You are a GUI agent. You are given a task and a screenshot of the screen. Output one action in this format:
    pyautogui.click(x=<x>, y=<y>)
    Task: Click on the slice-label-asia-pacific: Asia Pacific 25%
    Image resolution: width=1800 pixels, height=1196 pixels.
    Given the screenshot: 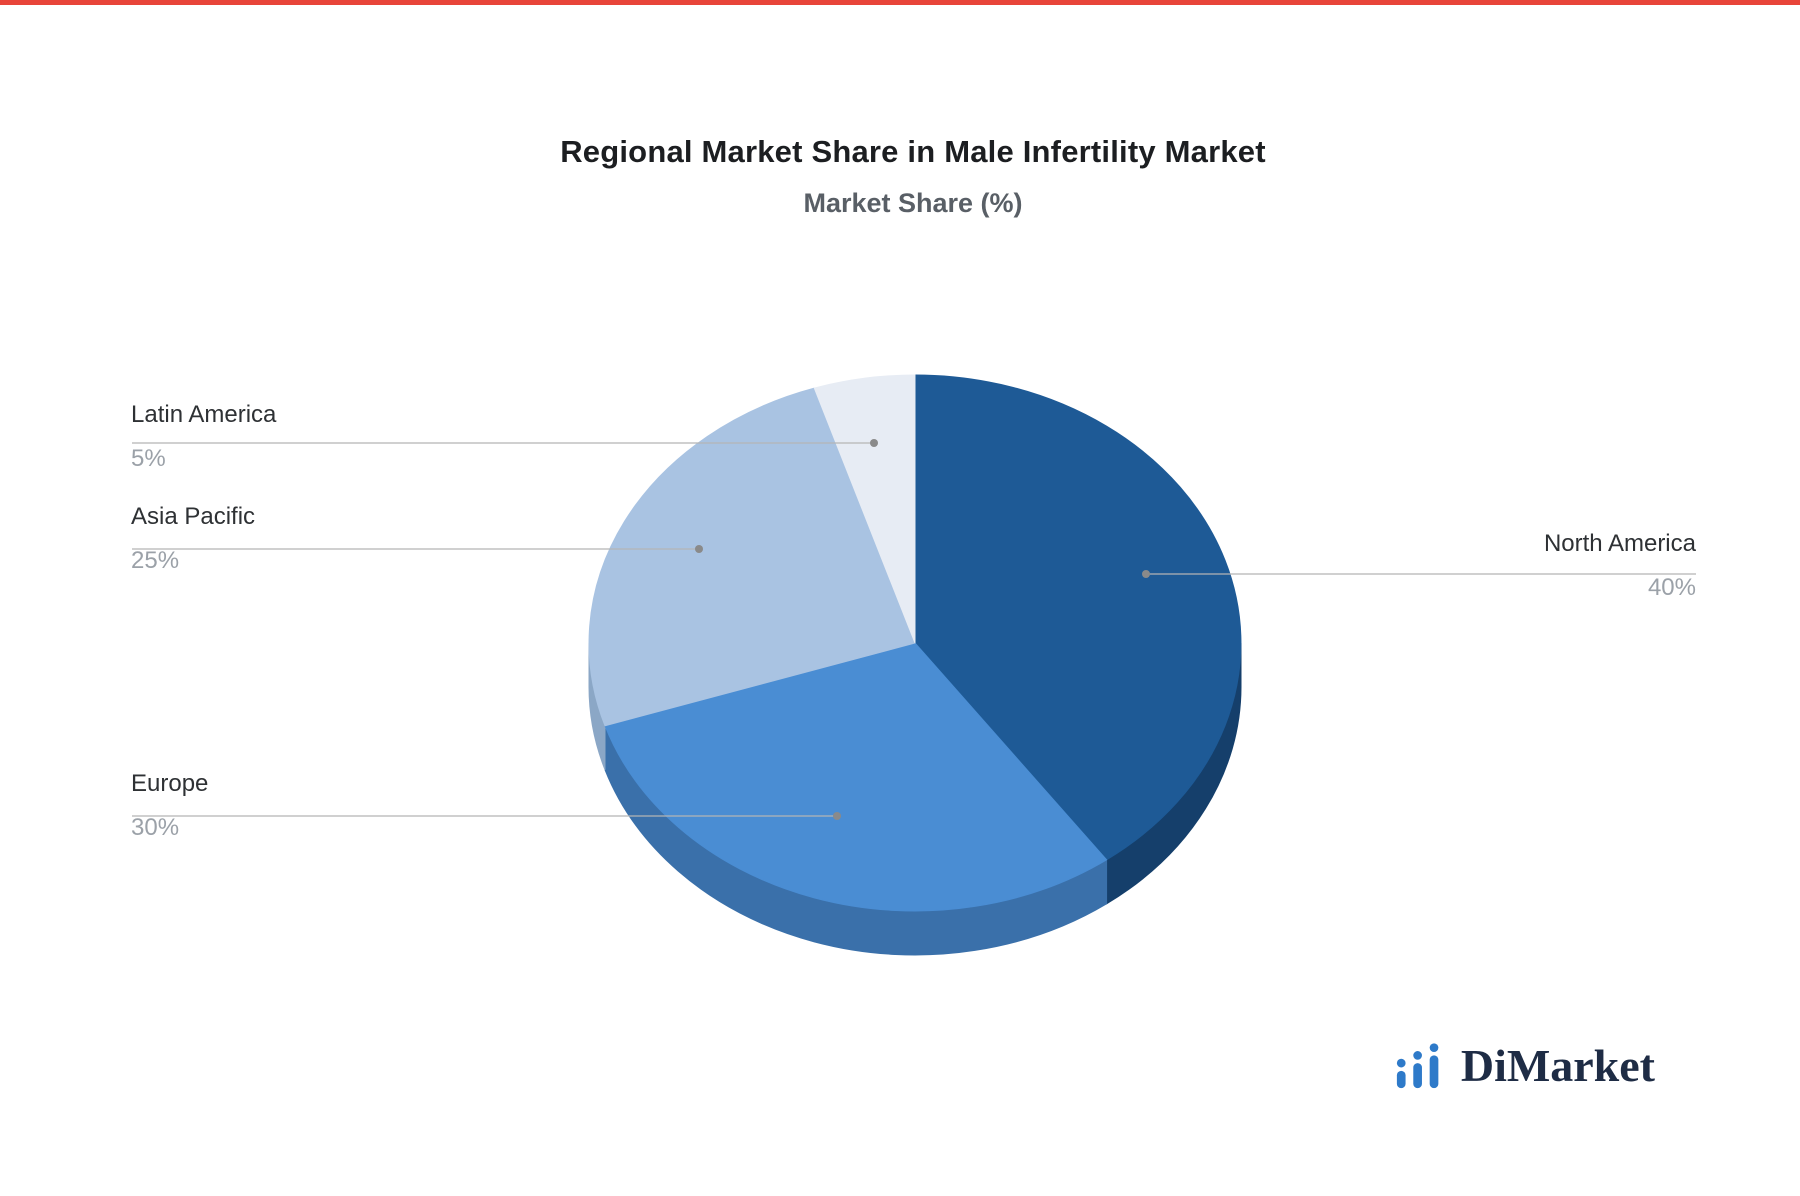 What is the action you would take?
    pyautogui.click(x=193, y=539)
    